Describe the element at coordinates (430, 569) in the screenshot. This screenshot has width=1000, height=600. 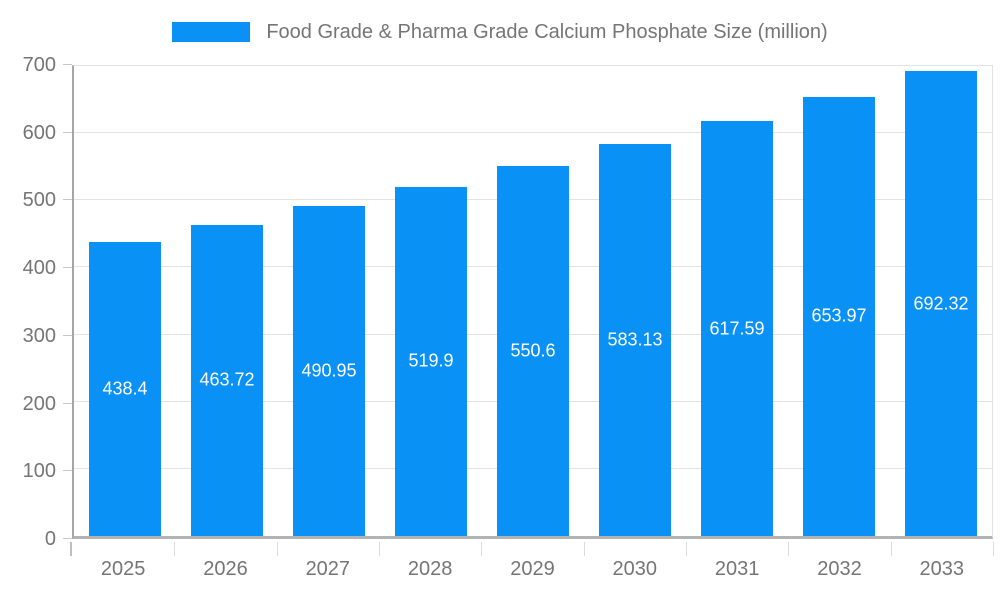
I see `x-tick-label: 2028` at that location.